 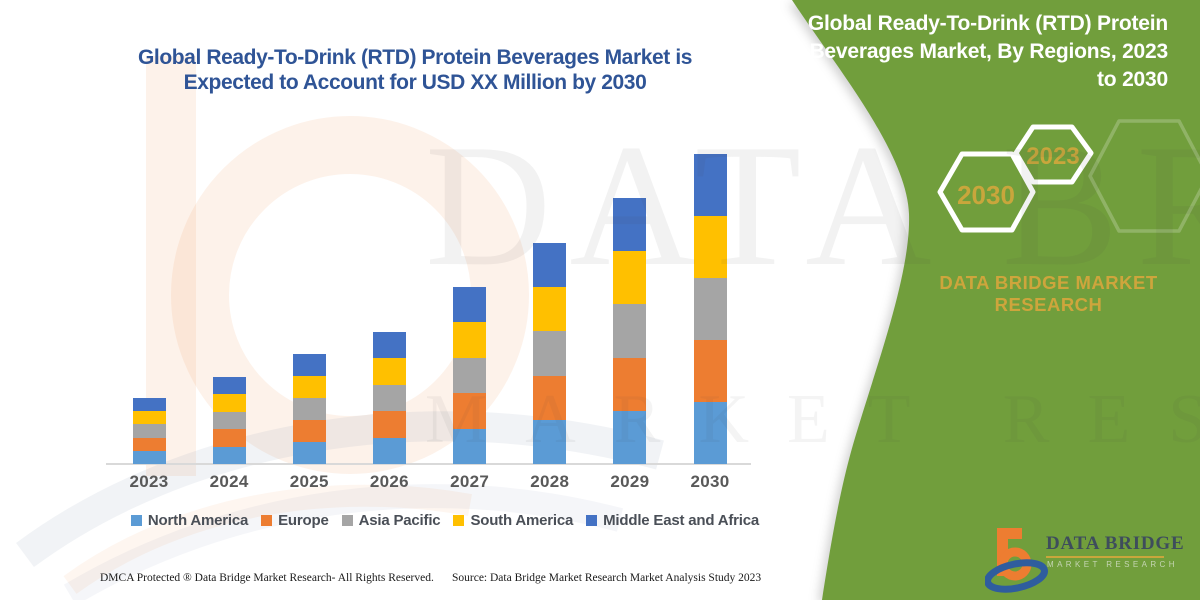 What do you see at coordinates (229, 481) in the screenshot?
I see `x-tick-label: 2024` at bounding box center [229, 481].